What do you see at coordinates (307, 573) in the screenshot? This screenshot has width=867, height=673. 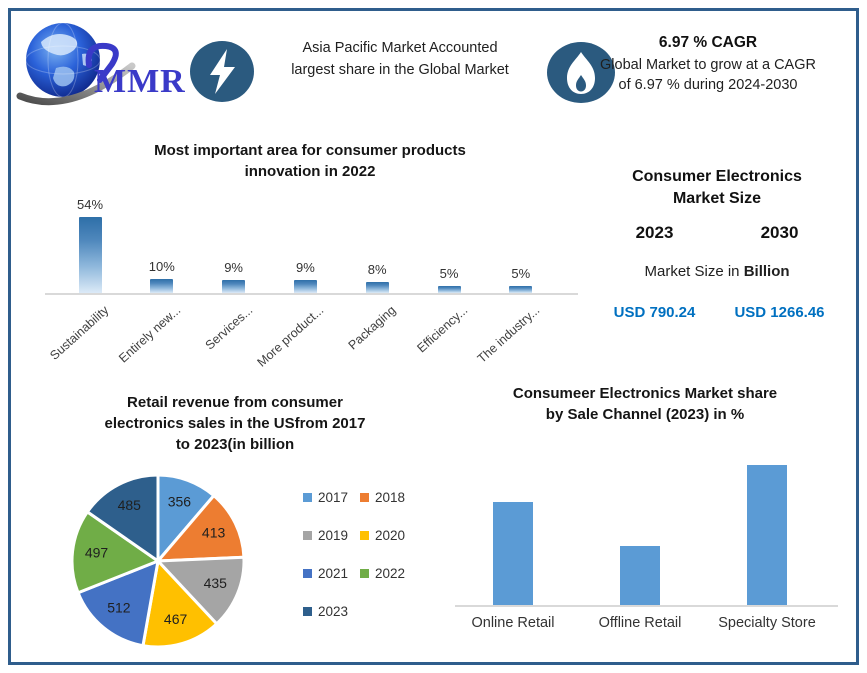 I see `legend-swatch-2021` at bounding box center [307, 573].